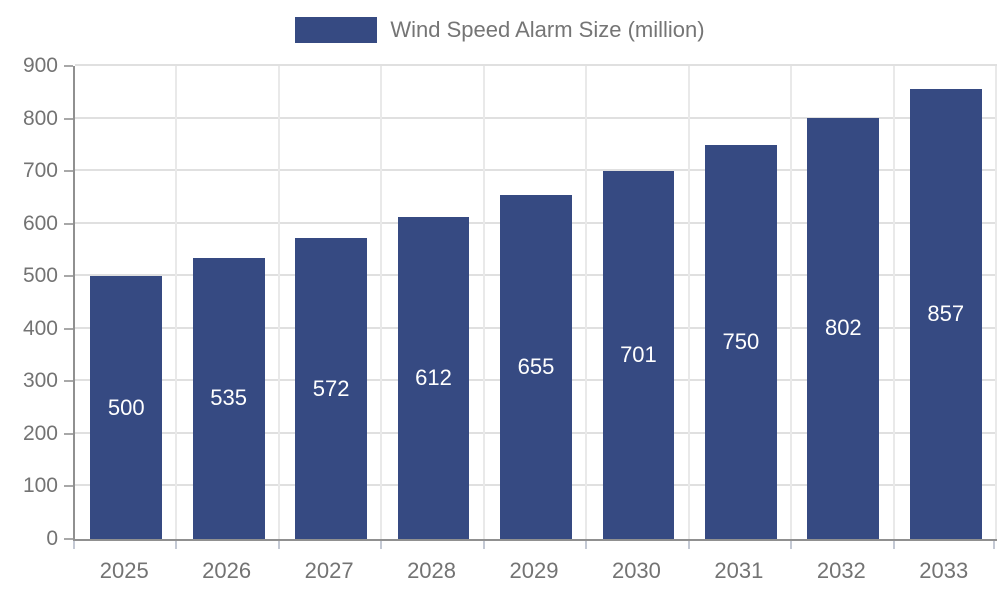 The height and width of the screenshot is (600, 1000). What do you see at coordinates (547, 29) in the screenshot?
I see `legend-label: Wind Speed Alarm Size (million)` at bounding box center [547, 29].